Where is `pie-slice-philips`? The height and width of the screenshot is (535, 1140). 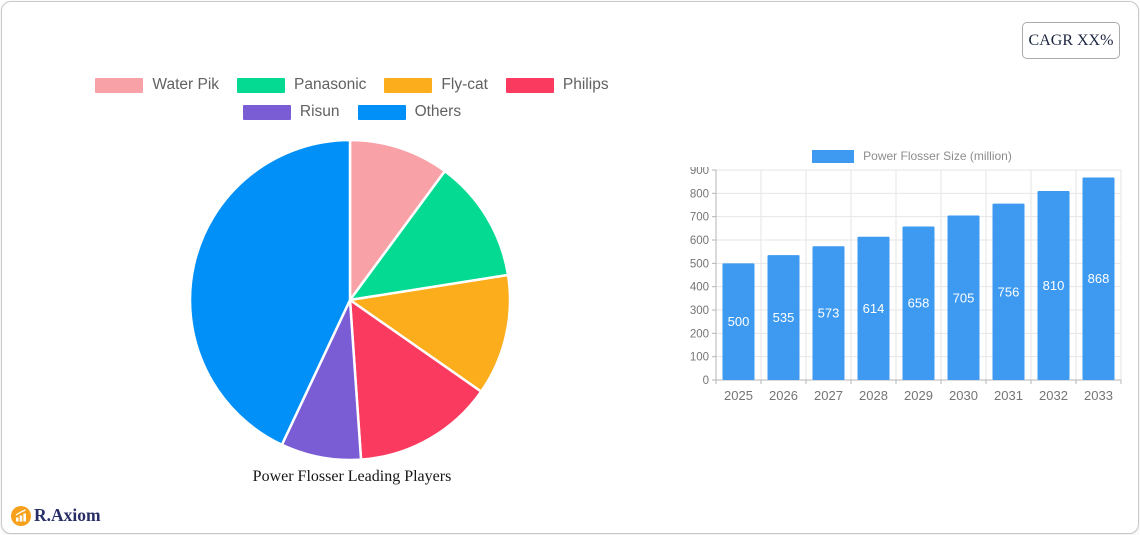
pie-slice-philips is located at coordinates (415, 379).